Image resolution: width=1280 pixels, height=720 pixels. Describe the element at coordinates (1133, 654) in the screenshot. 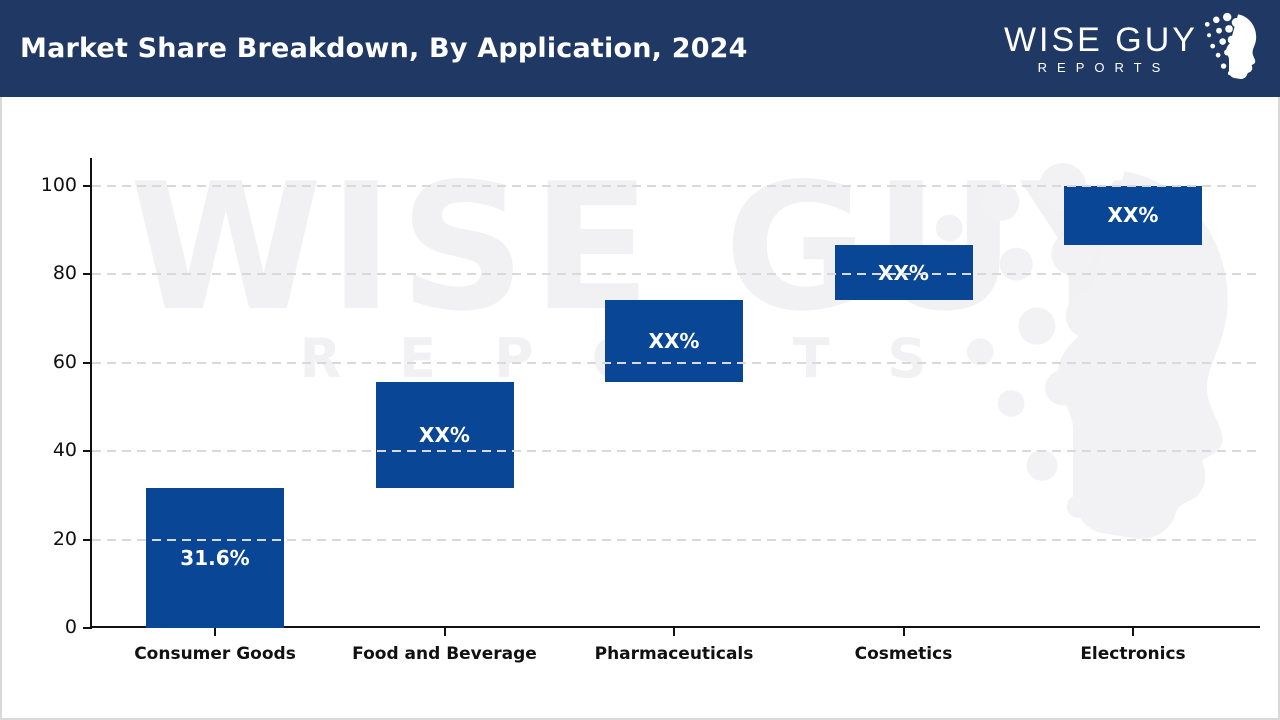

I see `x-axis-label-4: Electronics` at that location.